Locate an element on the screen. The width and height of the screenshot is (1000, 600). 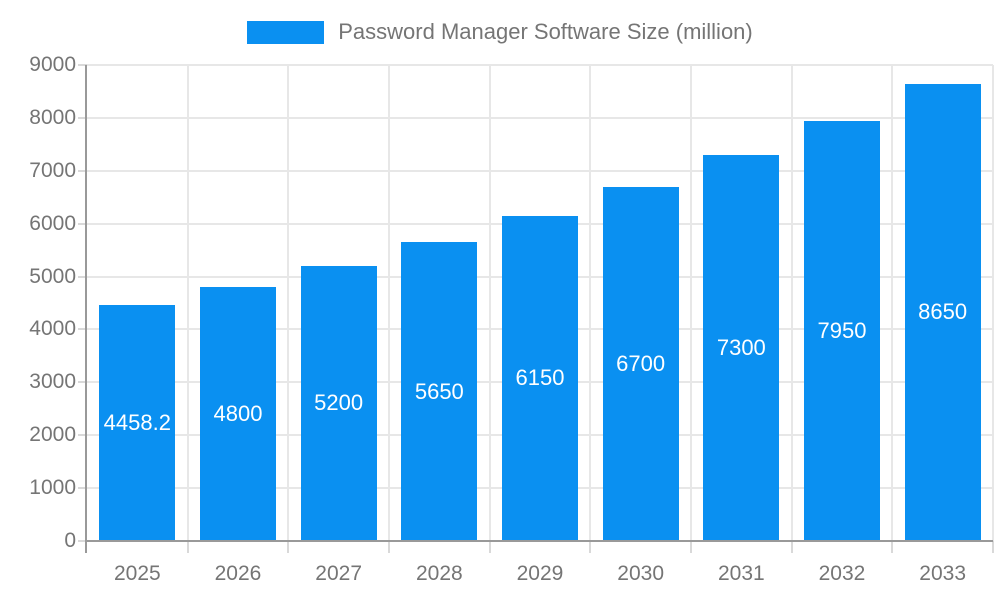
x-axis-label: 2032 is located at coordinates (842, 573).